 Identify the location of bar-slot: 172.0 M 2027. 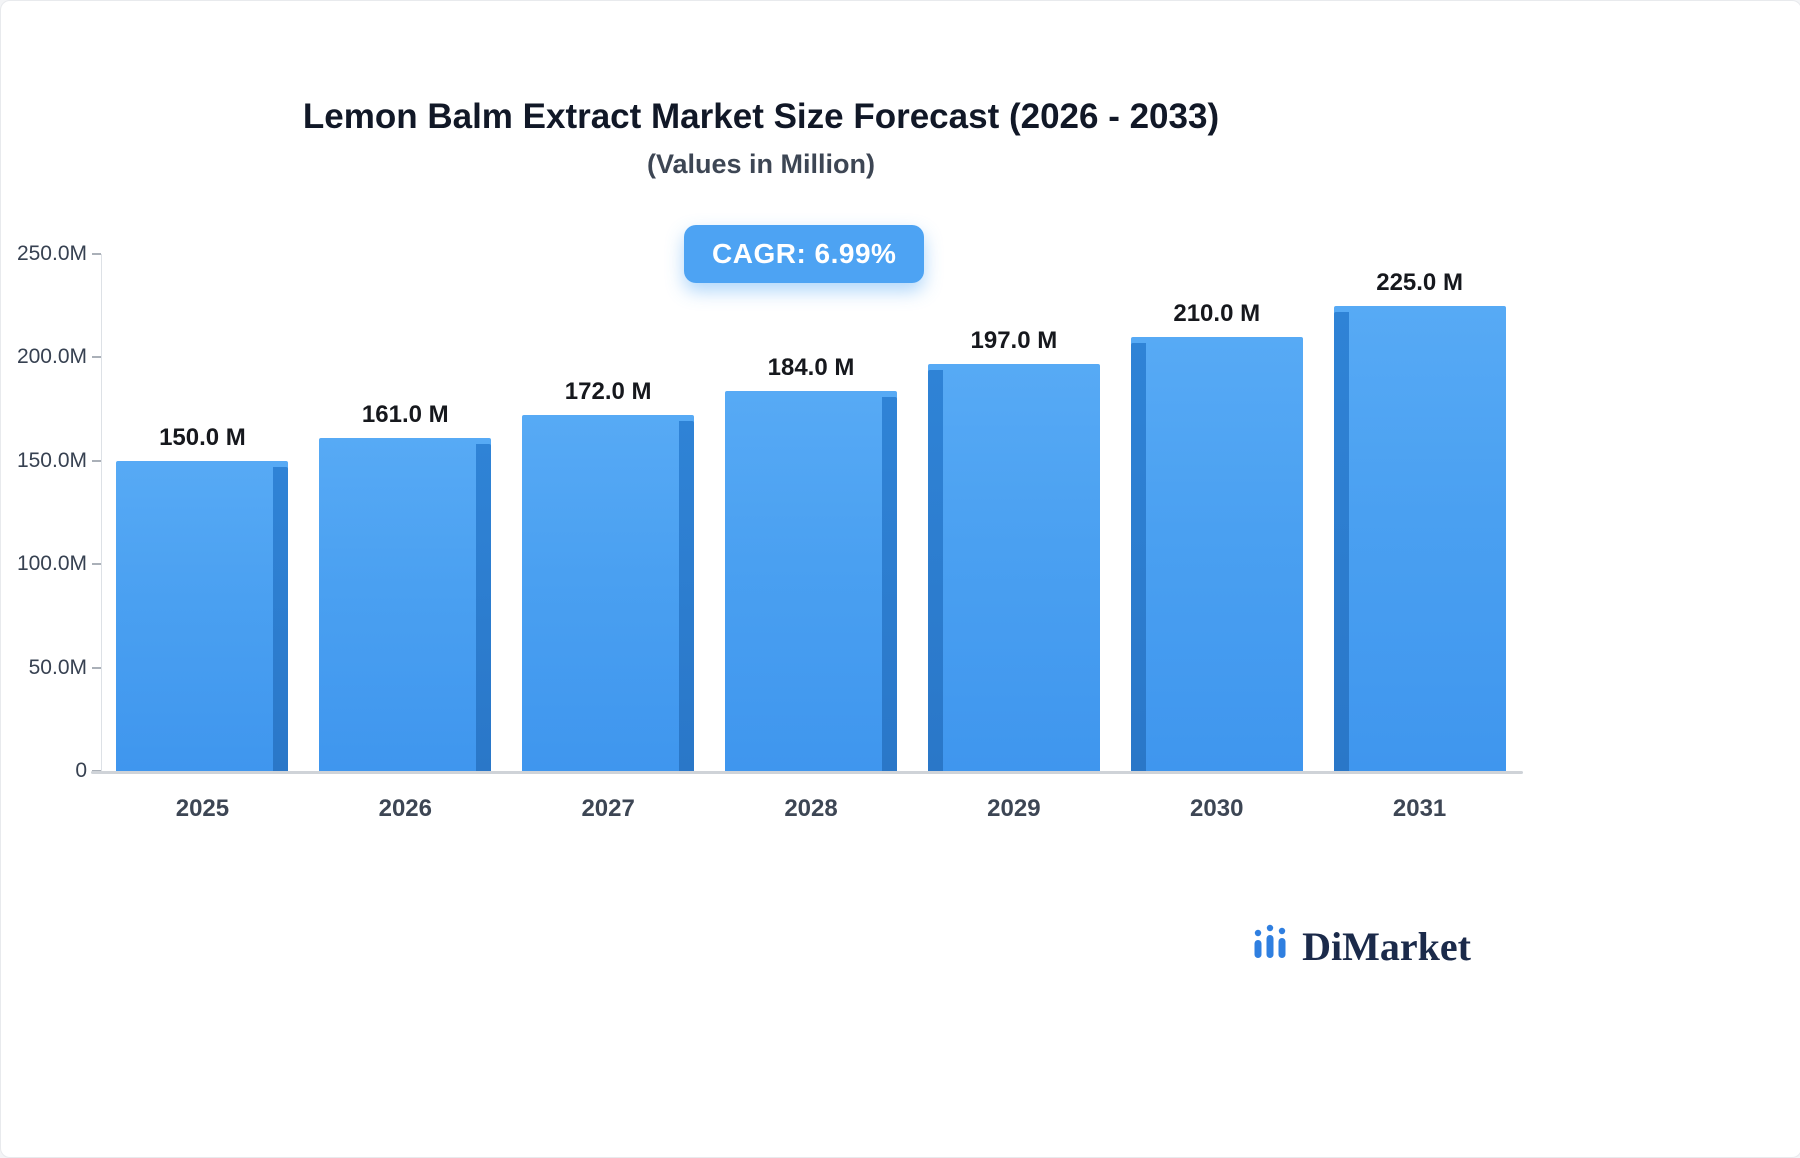
(608, 538).